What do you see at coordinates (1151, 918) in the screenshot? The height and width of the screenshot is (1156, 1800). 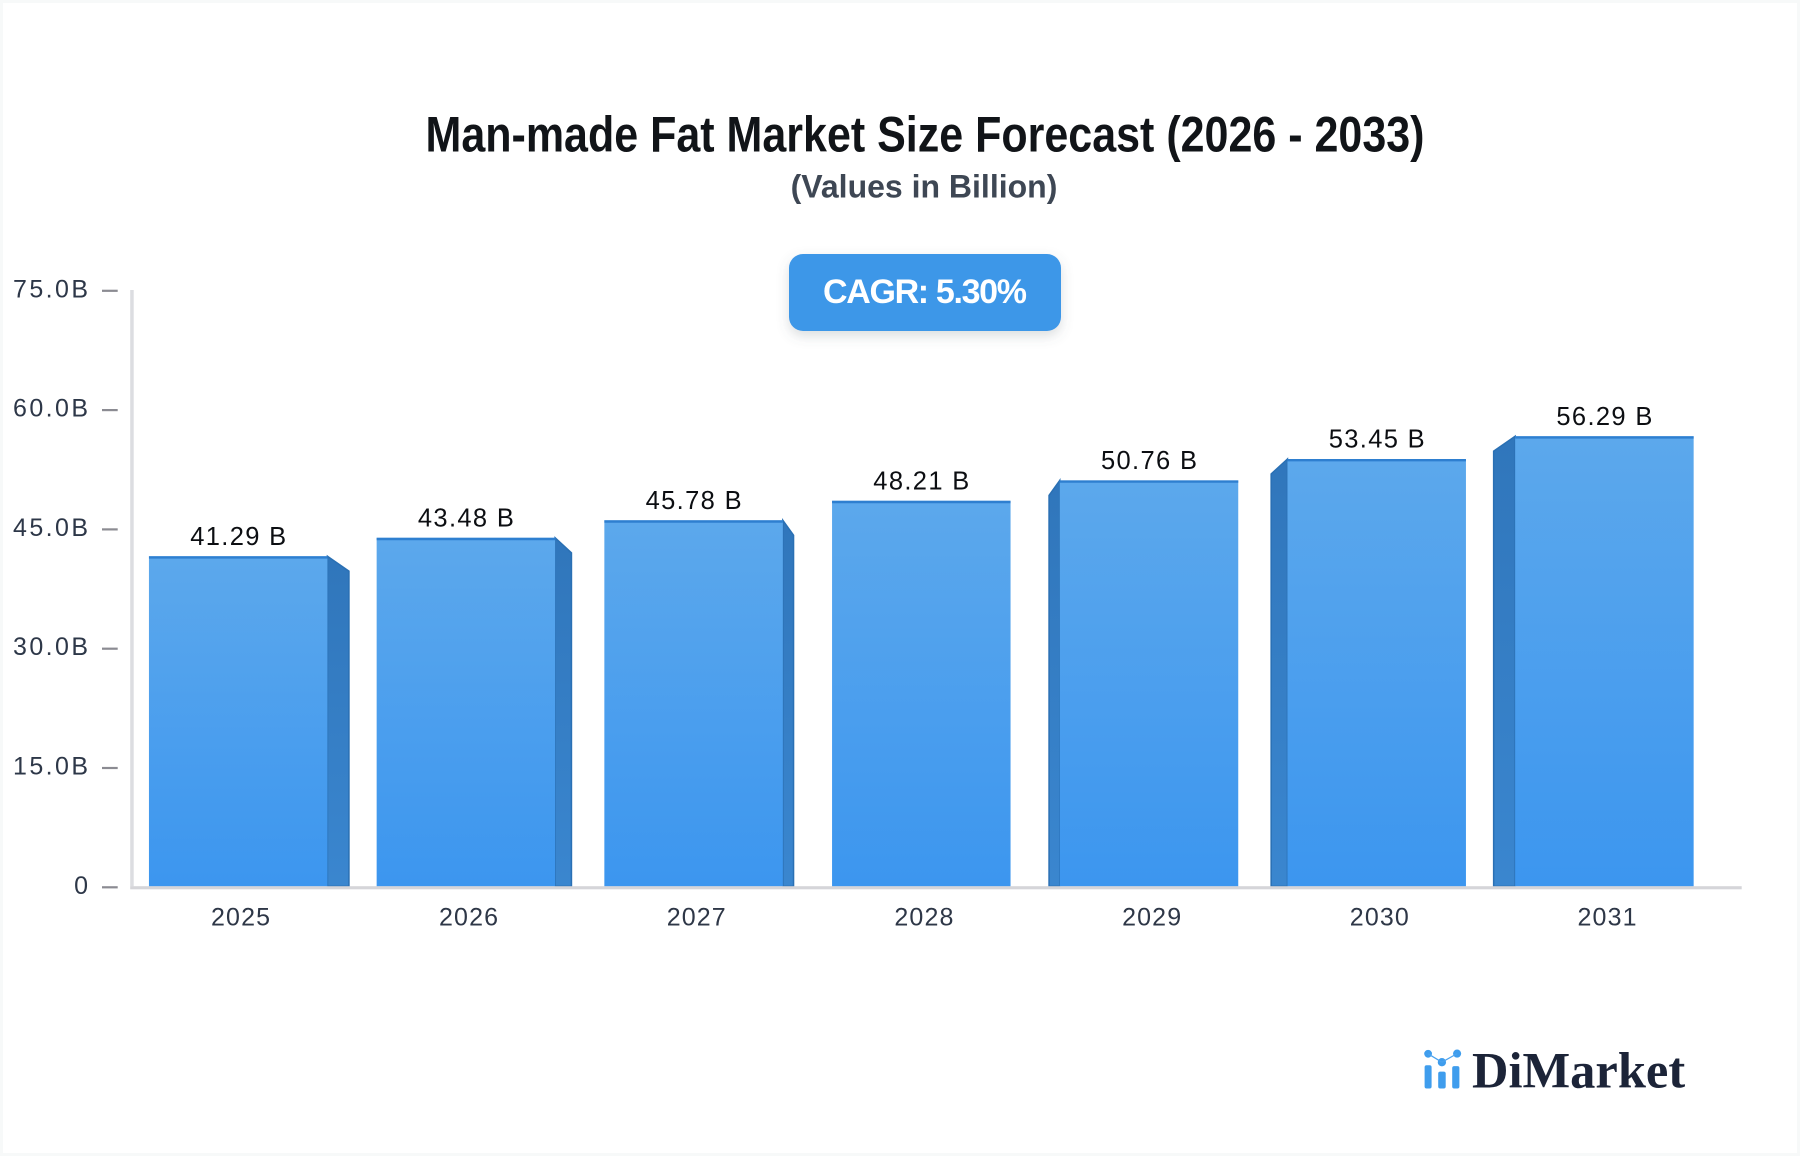 I see `svg-text: 2029` at bounding box center [1151, 918].